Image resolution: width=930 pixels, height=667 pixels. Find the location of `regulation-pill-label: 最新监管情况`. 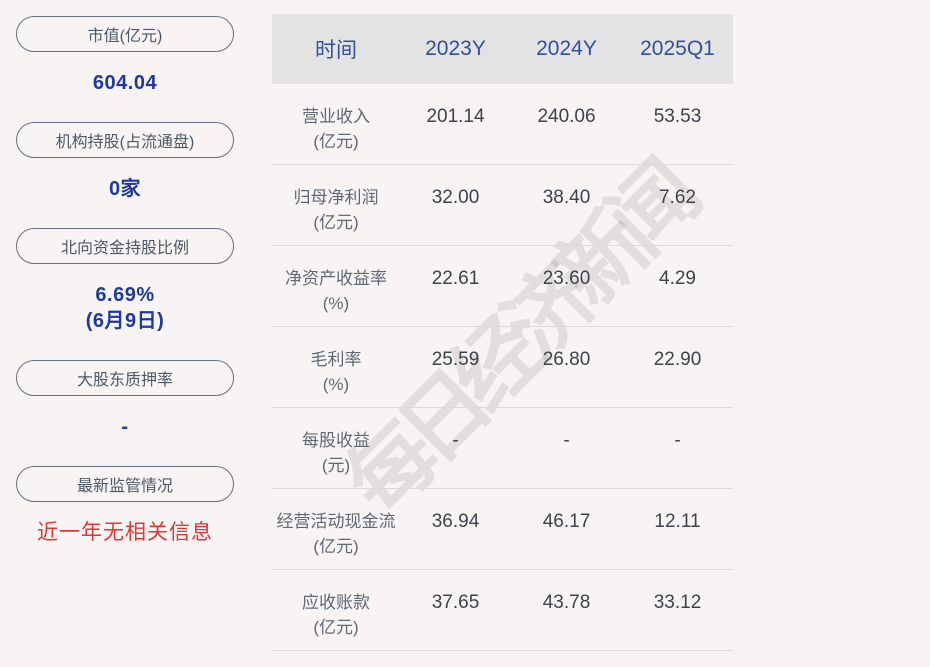

regulation-pill-label: 最新监管情况 is located at coordinates (124, 486).